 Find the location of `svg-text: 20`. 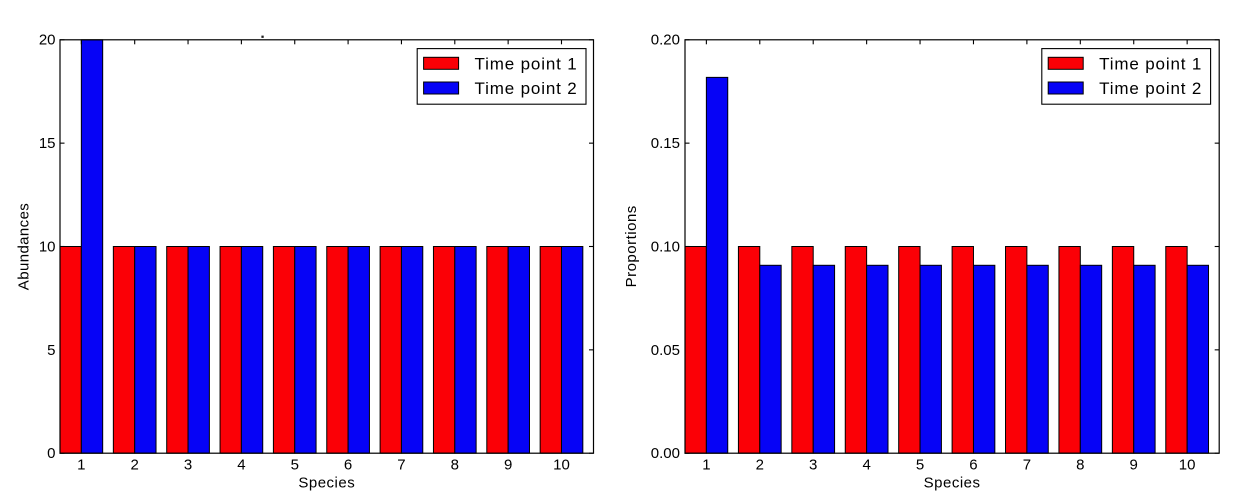

svg-text: 20 is located at coordinates (47, 40).